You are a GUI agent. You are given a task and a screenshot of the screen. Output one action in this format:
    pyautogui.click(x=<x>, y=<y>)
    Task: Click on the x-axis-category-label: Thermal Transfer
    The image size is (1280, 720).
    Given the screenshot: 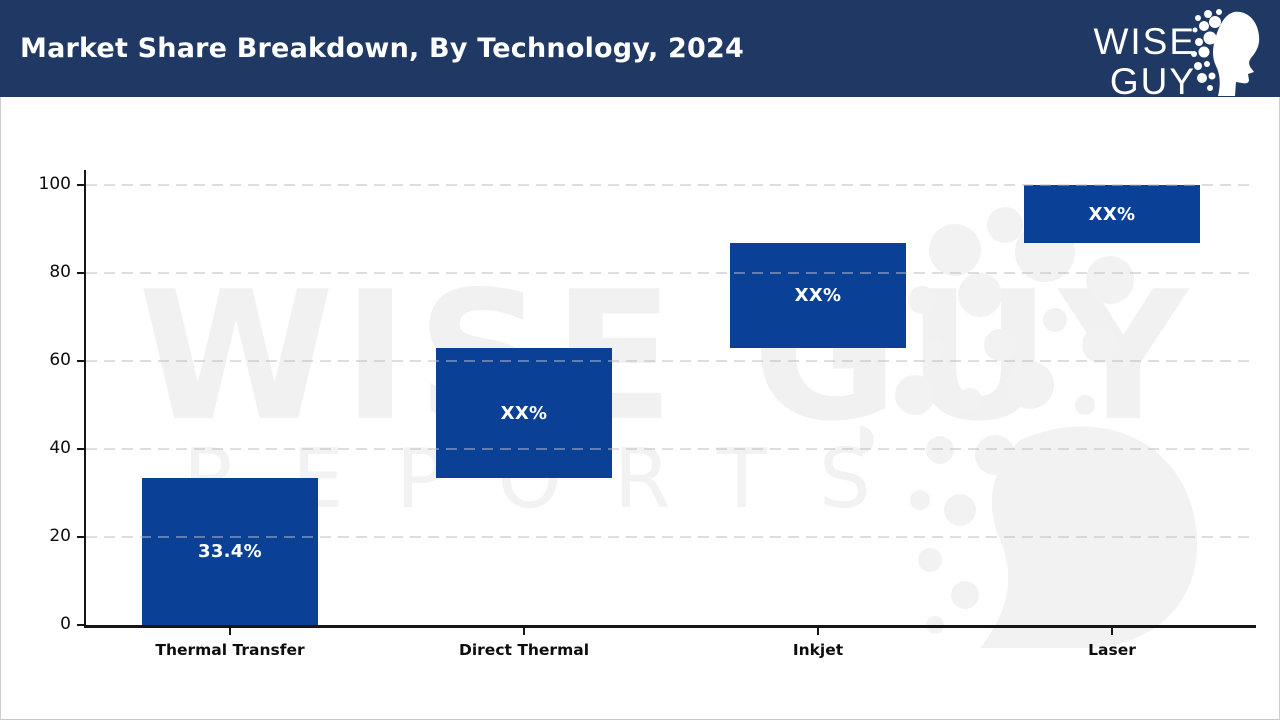 What is the action you would take?
    pyautogui.click(x=230, y=650)
    